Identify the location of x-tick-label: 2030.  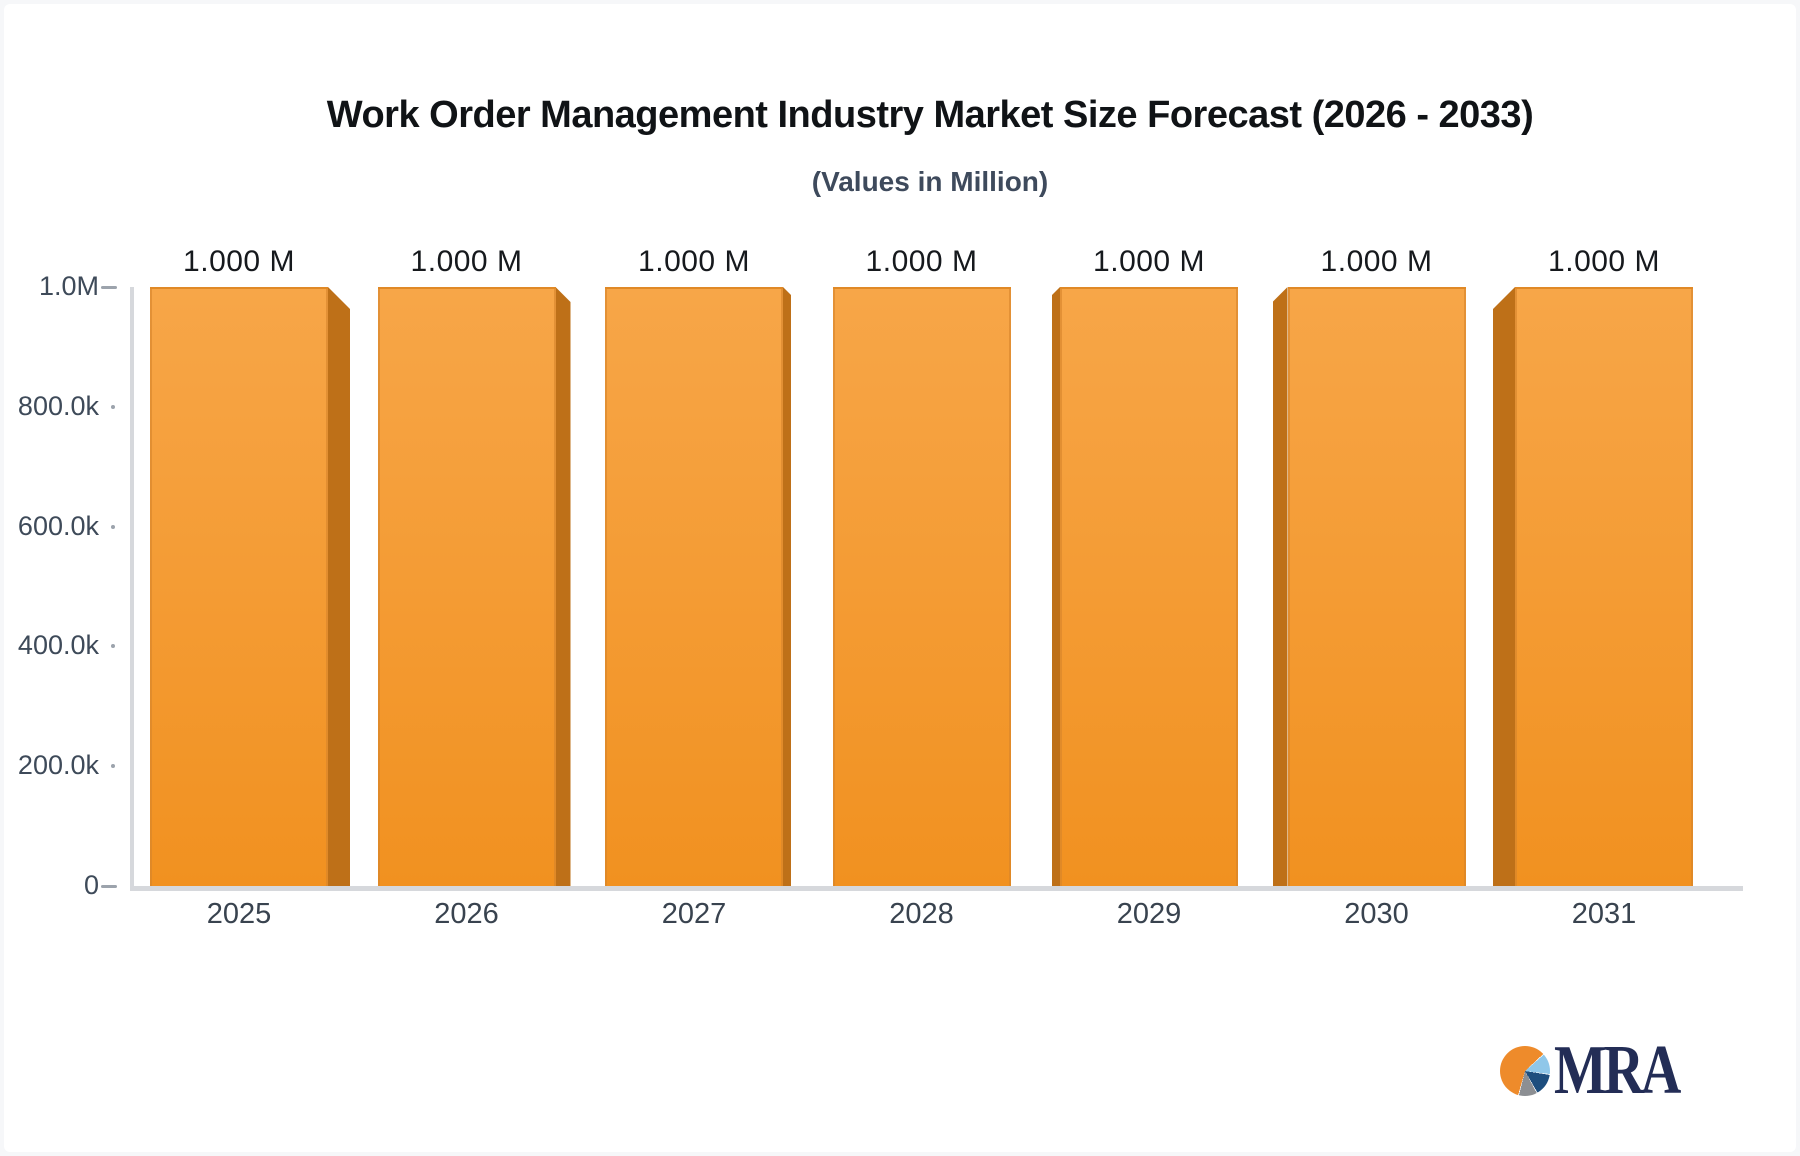
(1376, 914).